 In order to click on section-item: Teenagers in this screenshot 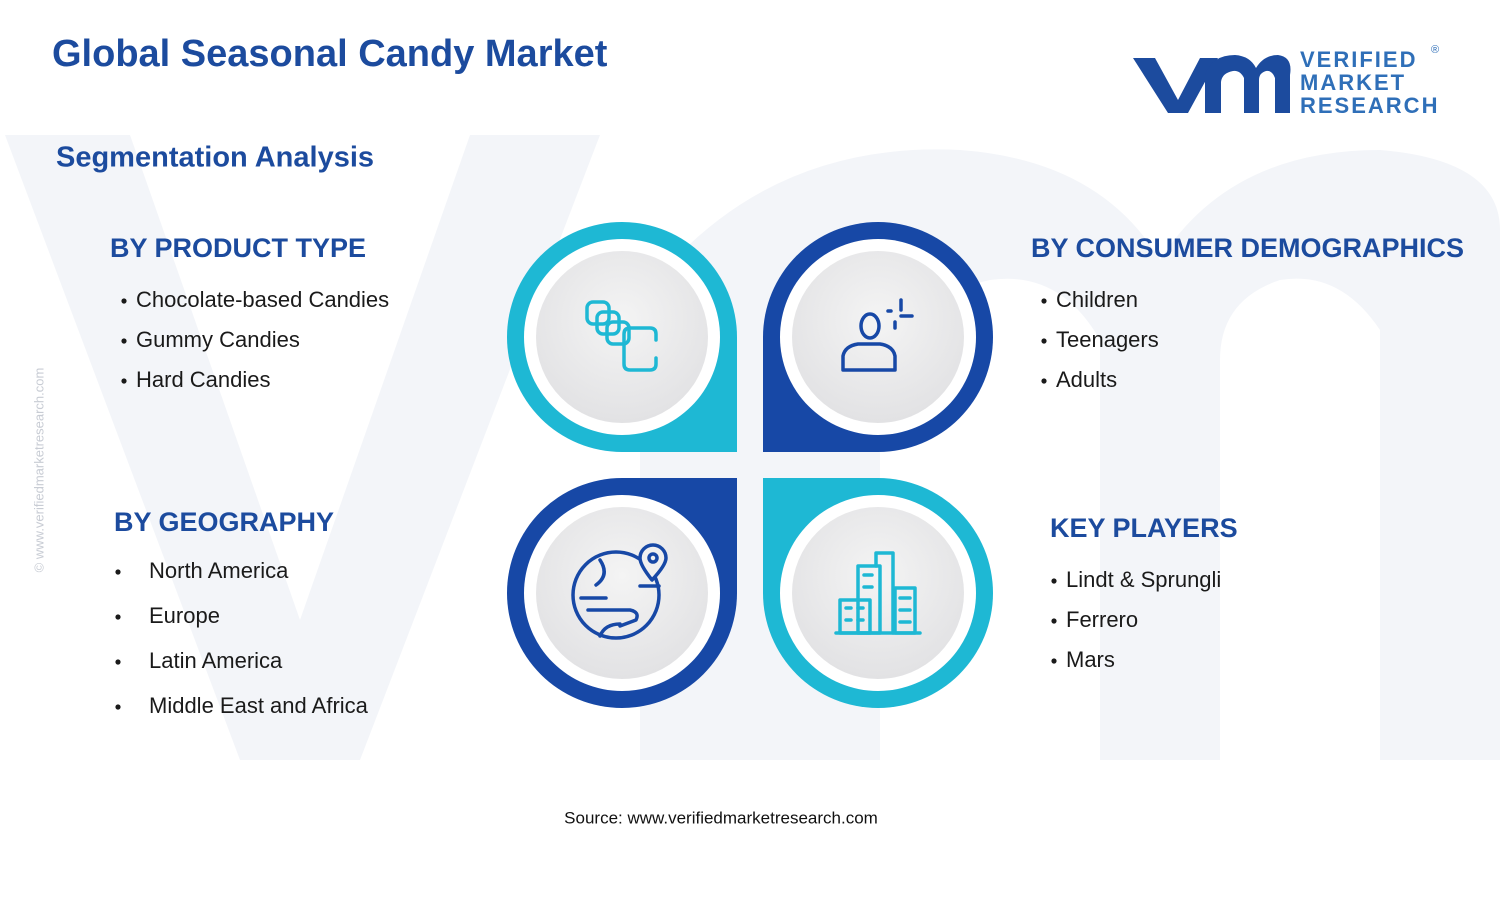, I will do `click(1107, 339)`.